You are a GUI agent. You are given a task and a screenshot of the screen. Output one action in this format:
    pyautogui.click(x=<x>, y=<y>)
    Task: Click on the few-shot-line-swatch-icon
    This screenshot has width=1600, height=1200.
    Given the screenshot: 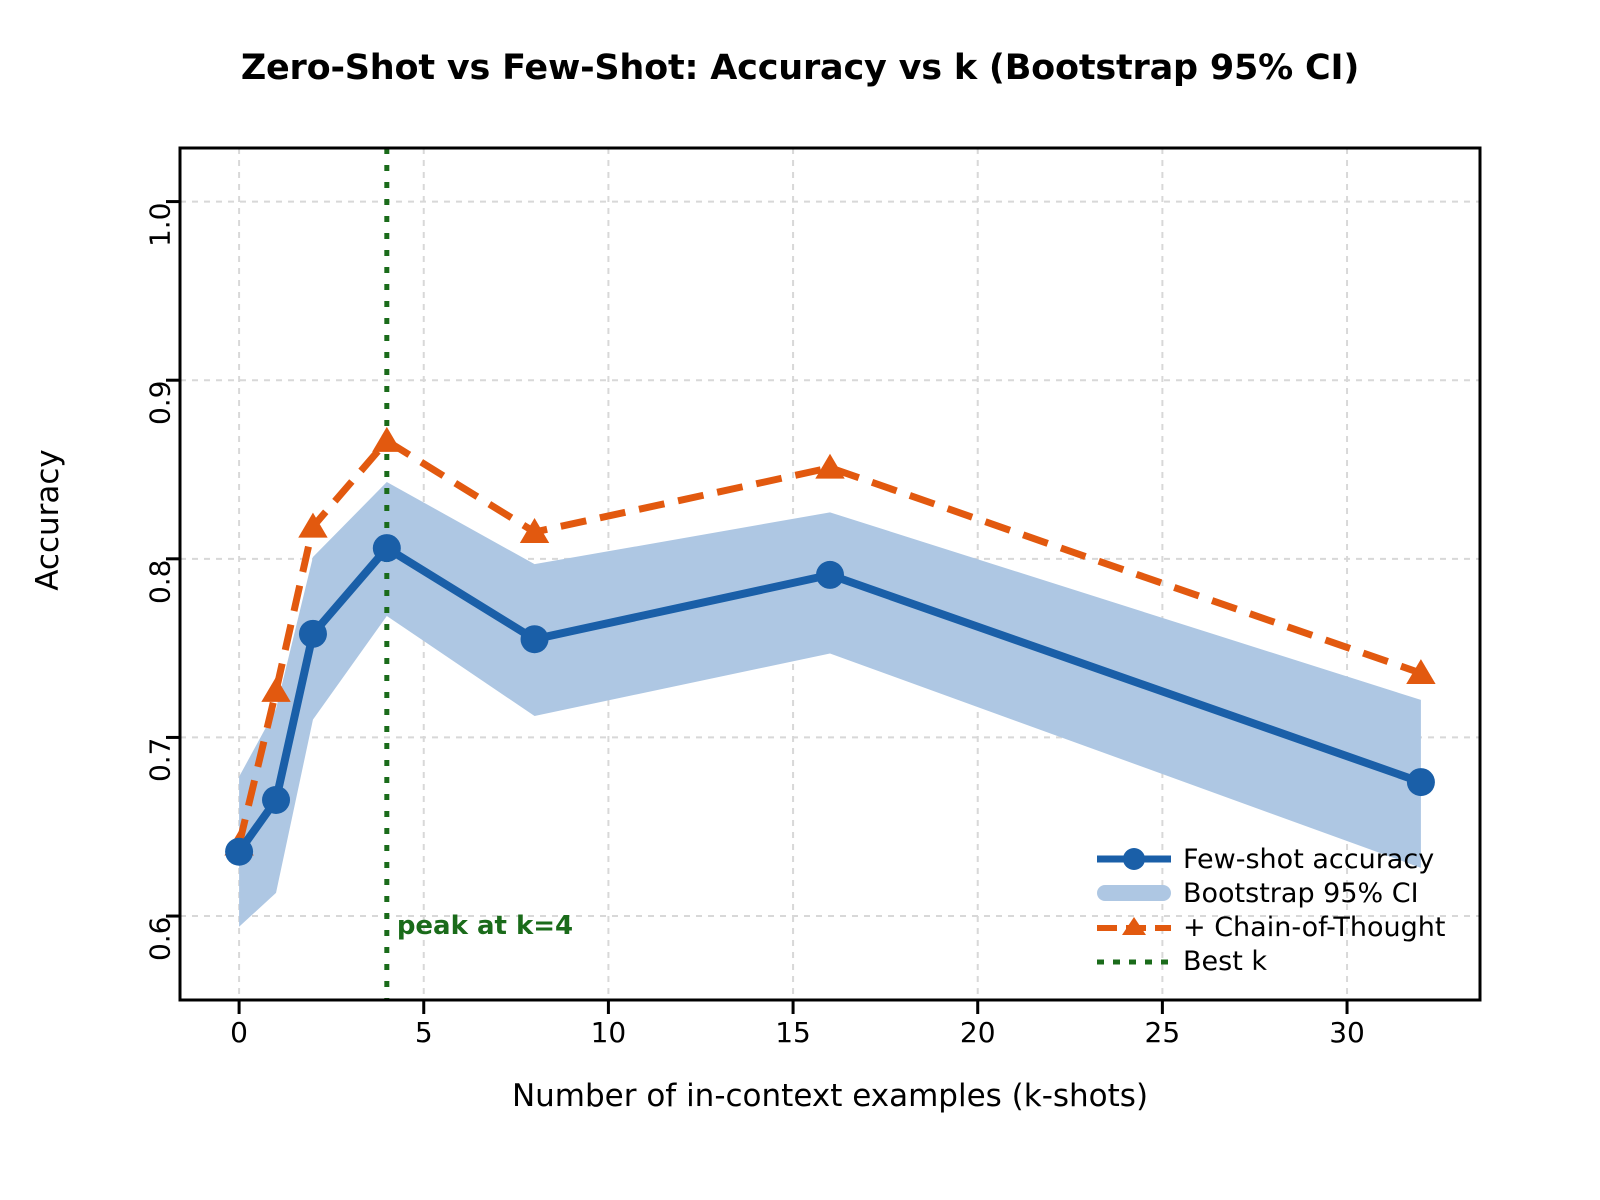 What is the action you would take?
    pyautogui.click(x=1134, y=859)
    